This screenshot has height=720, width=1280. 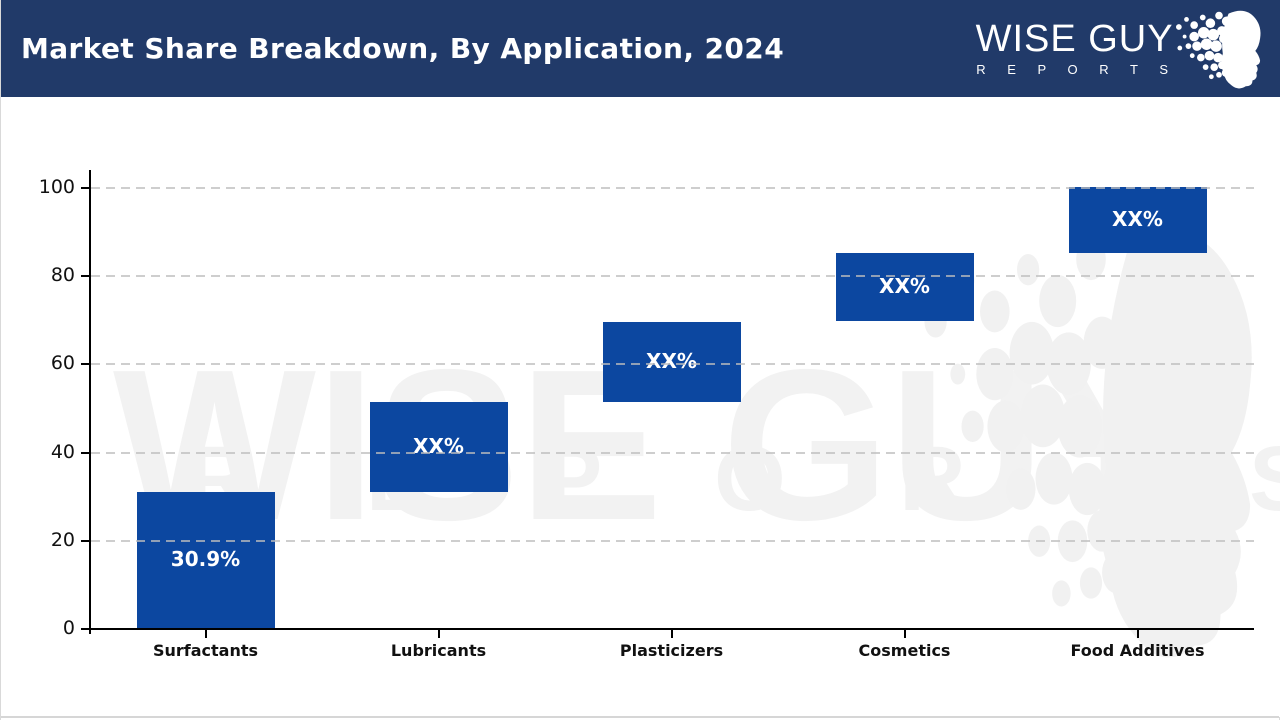 I want to click on gridline-y40, so click(x=672, y=452).